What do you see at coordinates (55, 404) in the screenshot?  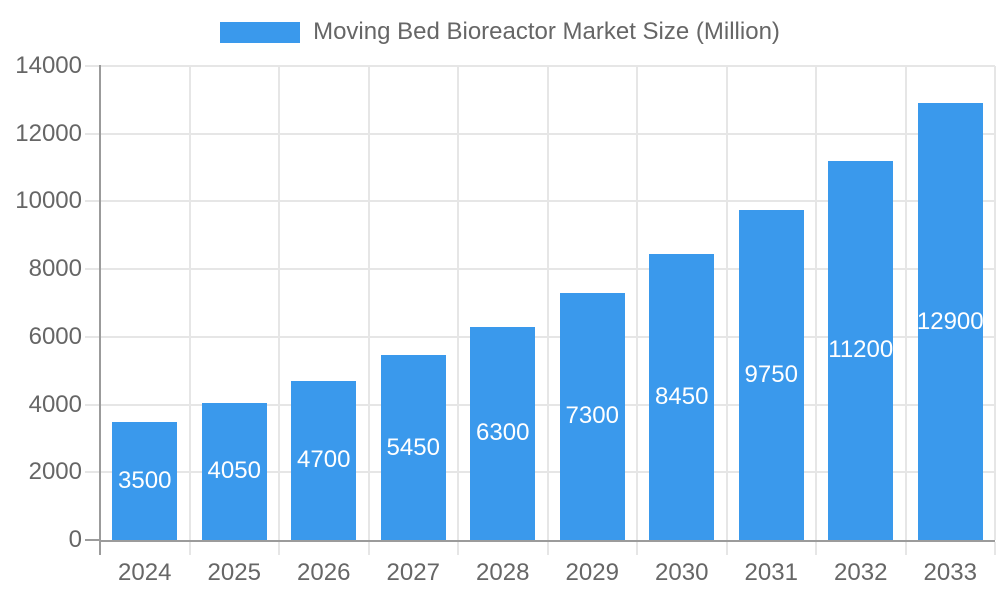 I see `y-tick-label: 4000` at bounding box center [55, 404].